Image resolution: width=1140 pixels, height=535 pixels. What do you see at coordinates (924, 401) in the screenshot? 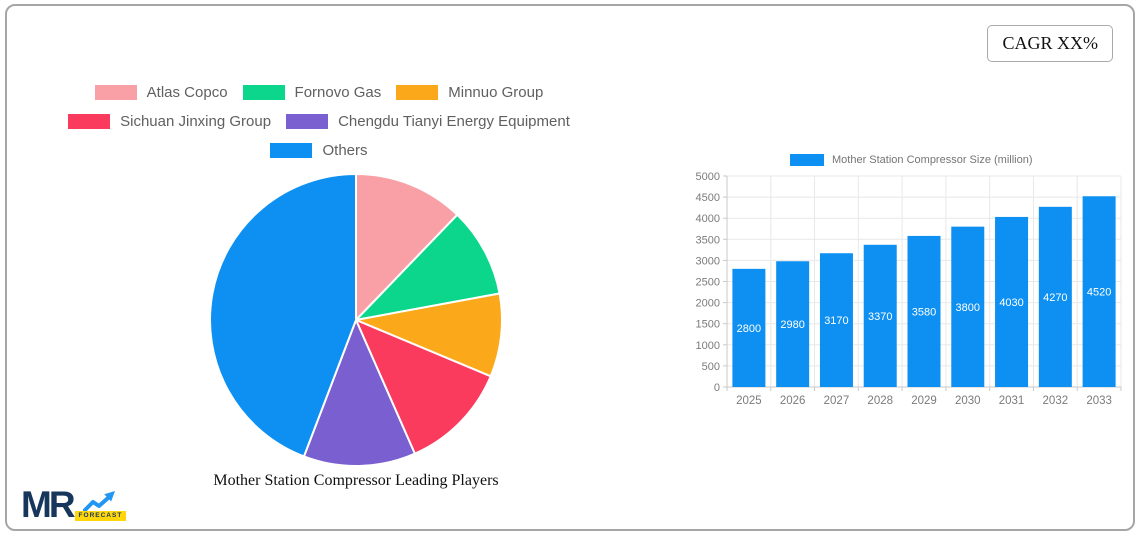
I see `x-tick-label: 2029` at bounding box center [924, 401].